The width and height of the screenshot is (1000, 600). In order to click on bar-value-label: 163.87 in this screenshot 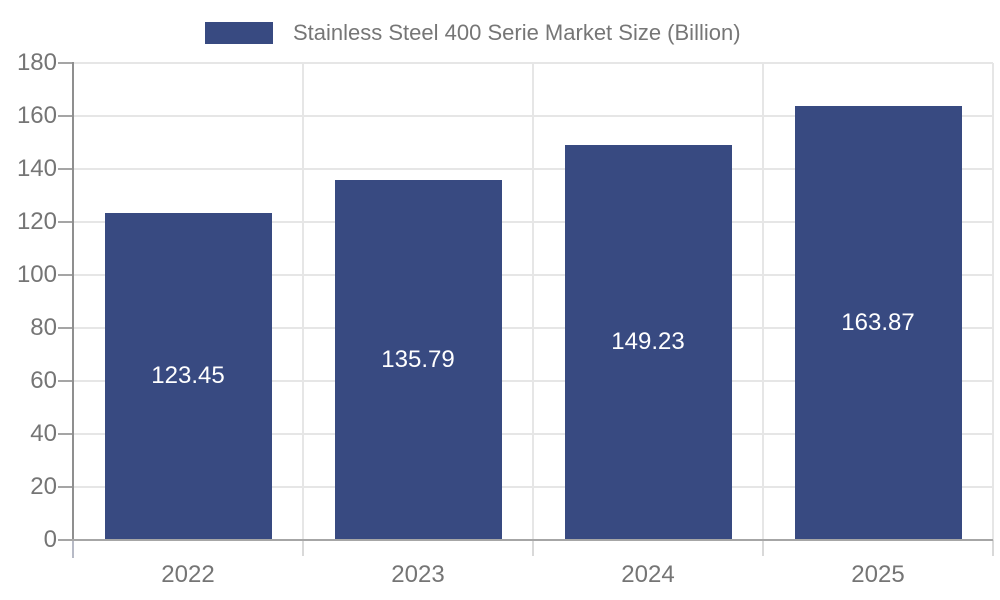, I will do `click(878, 322)`.